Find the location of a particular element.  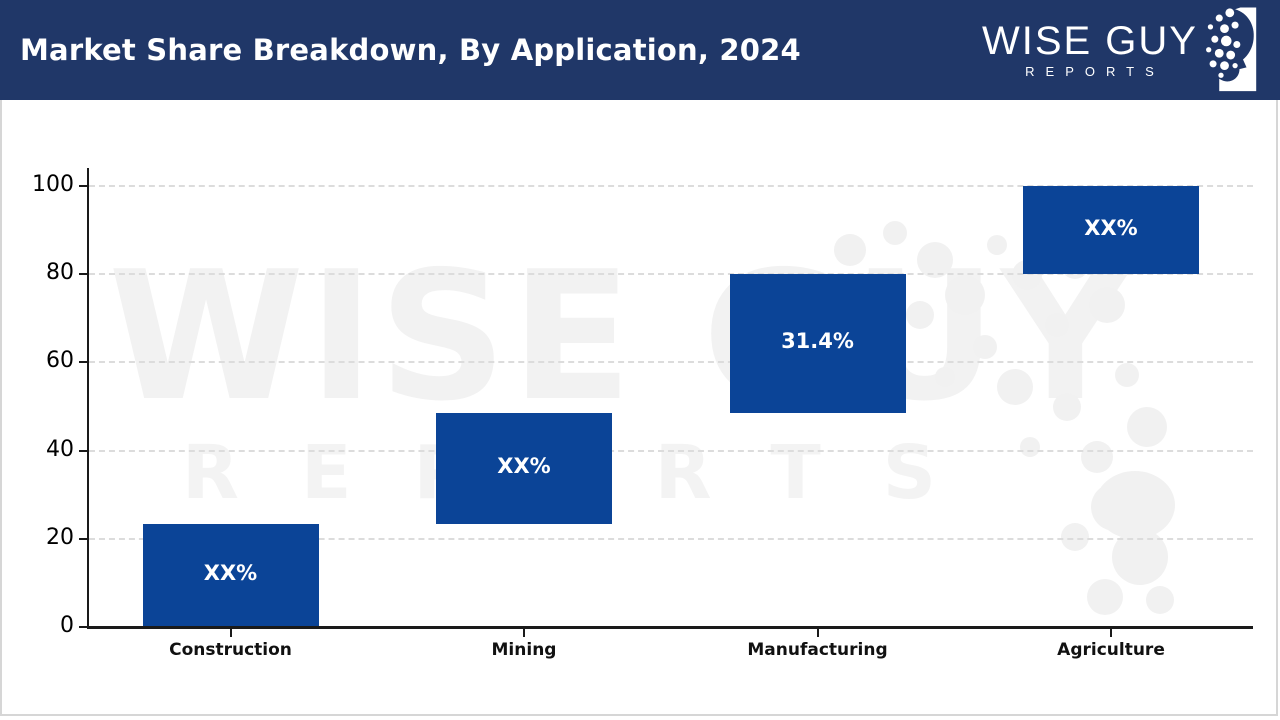

x-category-label-mining: Mining is located at coordinates (524, 650).